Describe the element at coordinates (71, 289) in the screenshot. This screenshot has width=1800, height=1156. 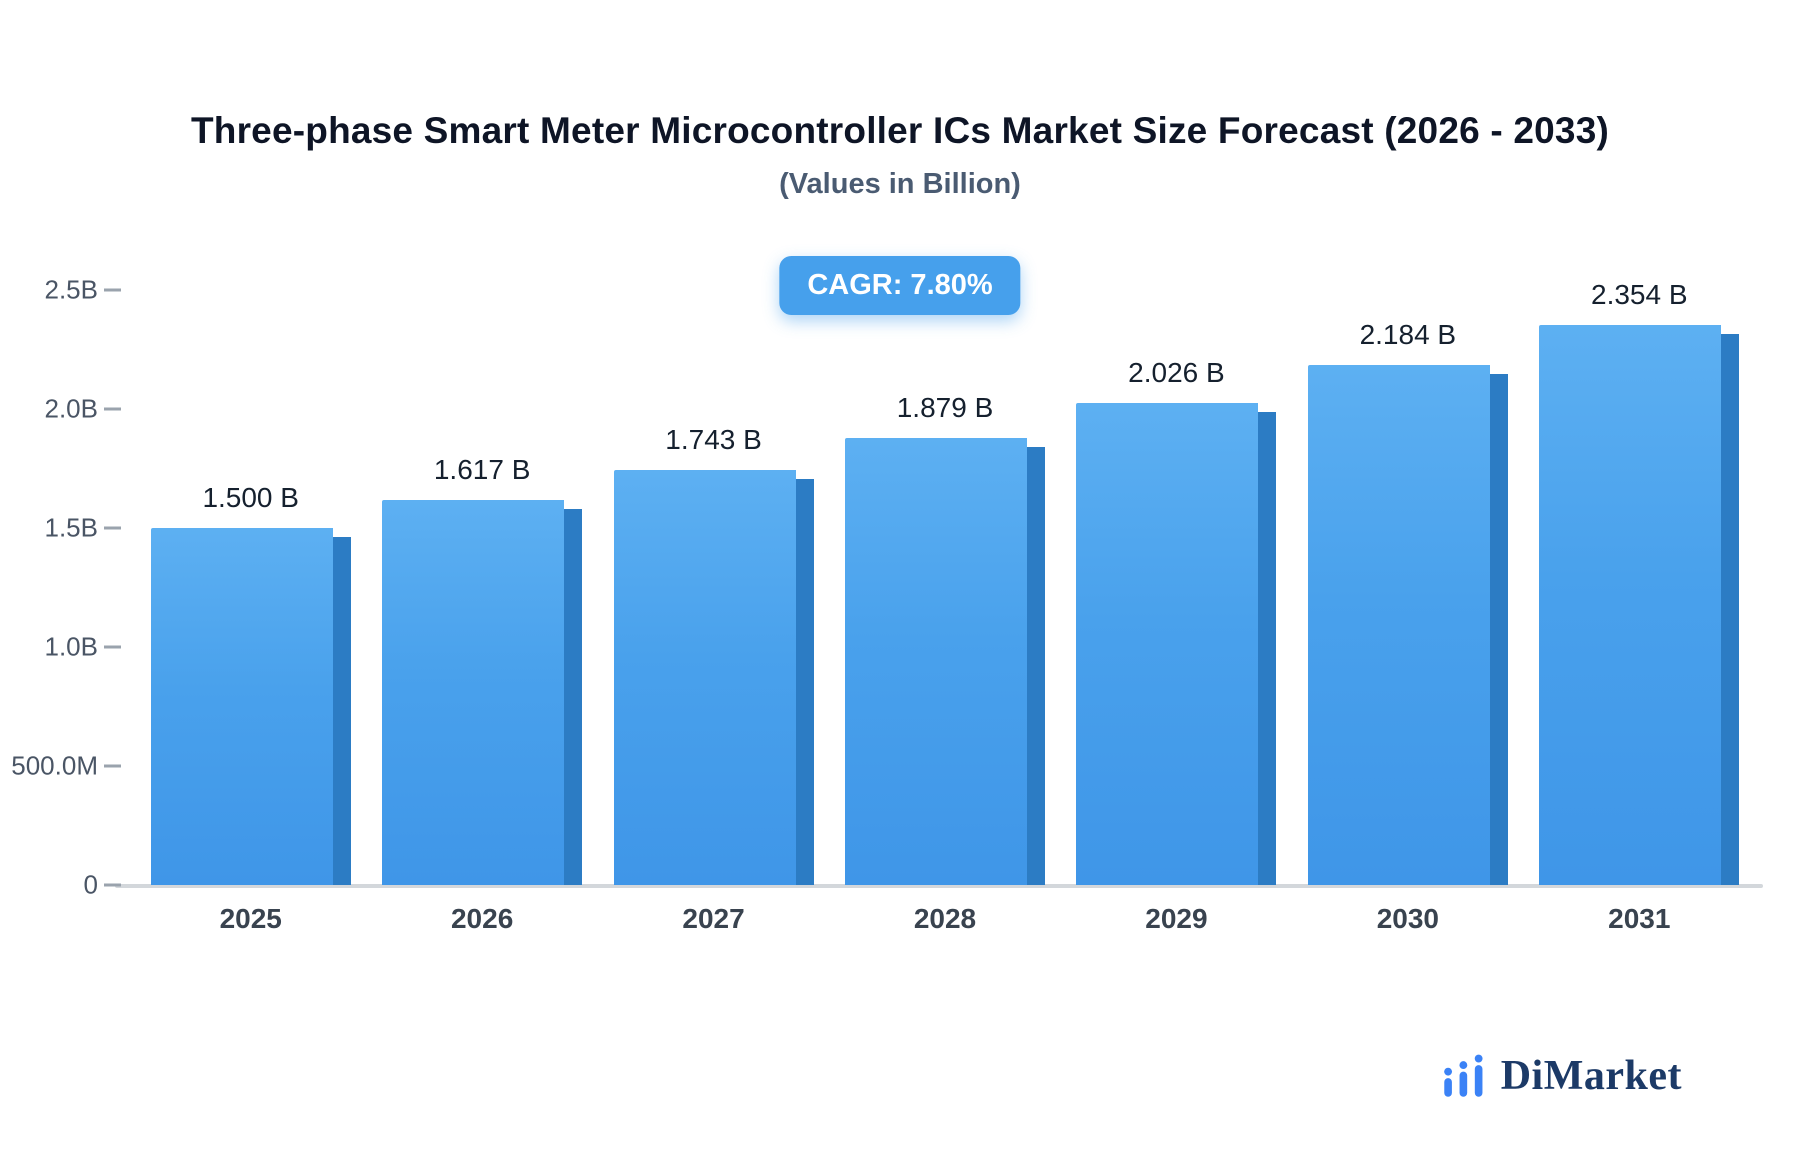
I see `y-axis-tick-label: 2.5B` at that location.